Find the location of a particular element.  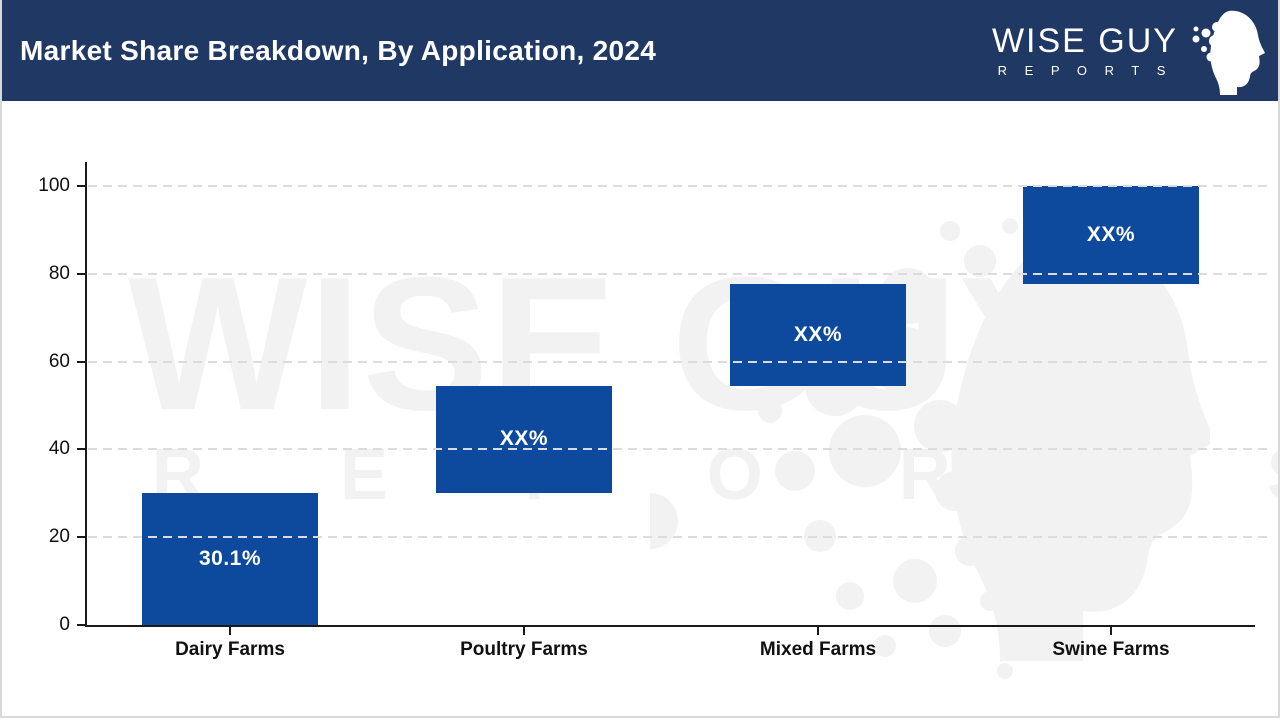

y-axis-tick-label: 100 is located at coordinates (54, 185).